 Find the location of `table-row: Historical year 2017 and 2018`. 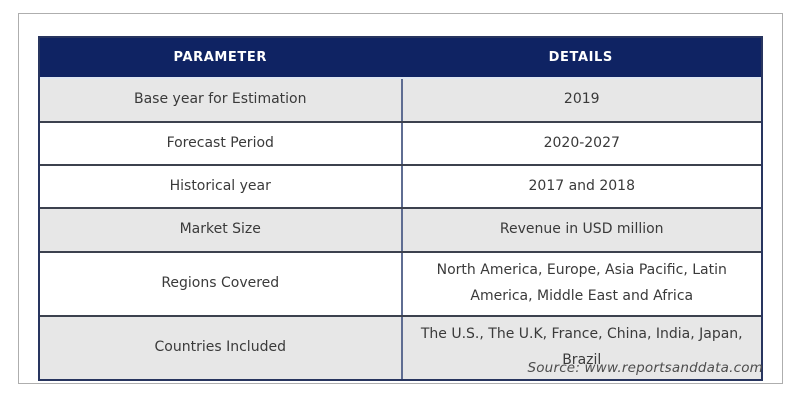

table-row: Historical year 2017 and 2018 is located at coordinates (400, 185).